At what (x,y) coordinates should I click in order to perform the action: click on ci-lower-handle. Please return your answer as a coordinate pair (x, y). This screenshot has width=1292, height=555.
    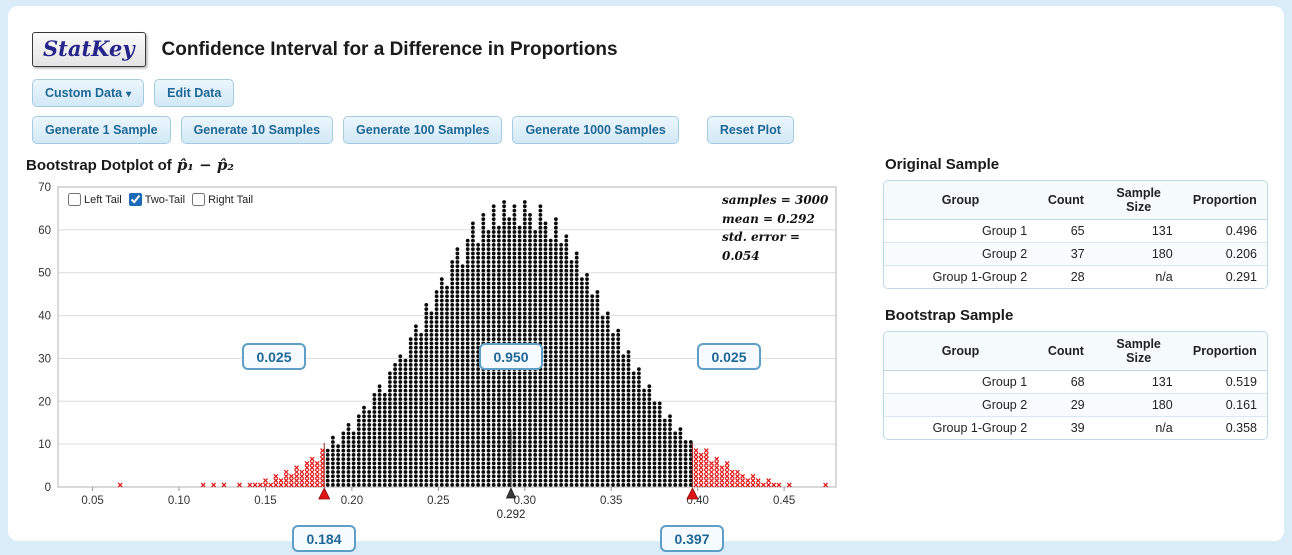
    Looking at the image, I should click on (324, 493).